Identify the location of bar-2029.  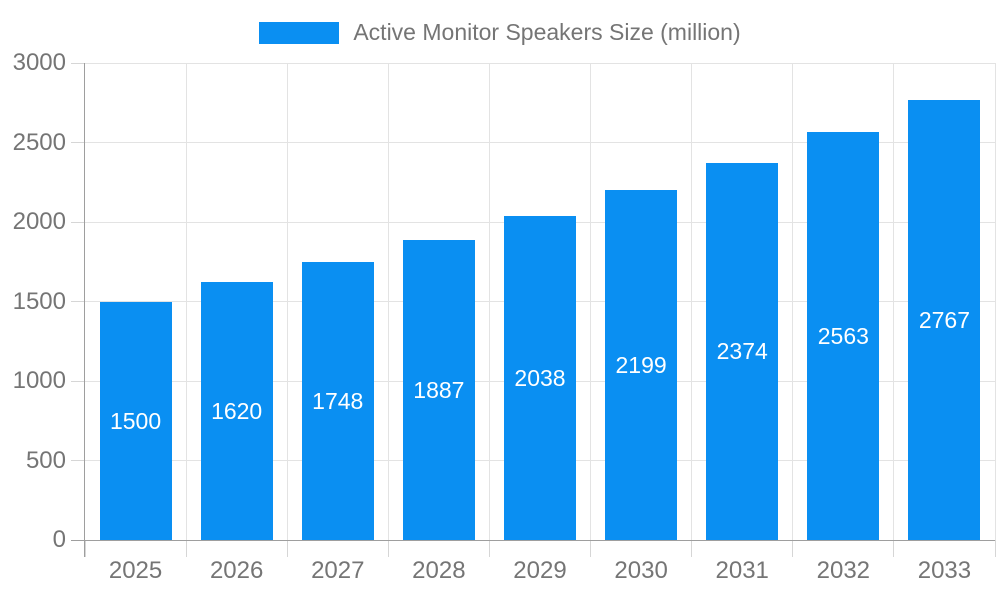
(540, 377).